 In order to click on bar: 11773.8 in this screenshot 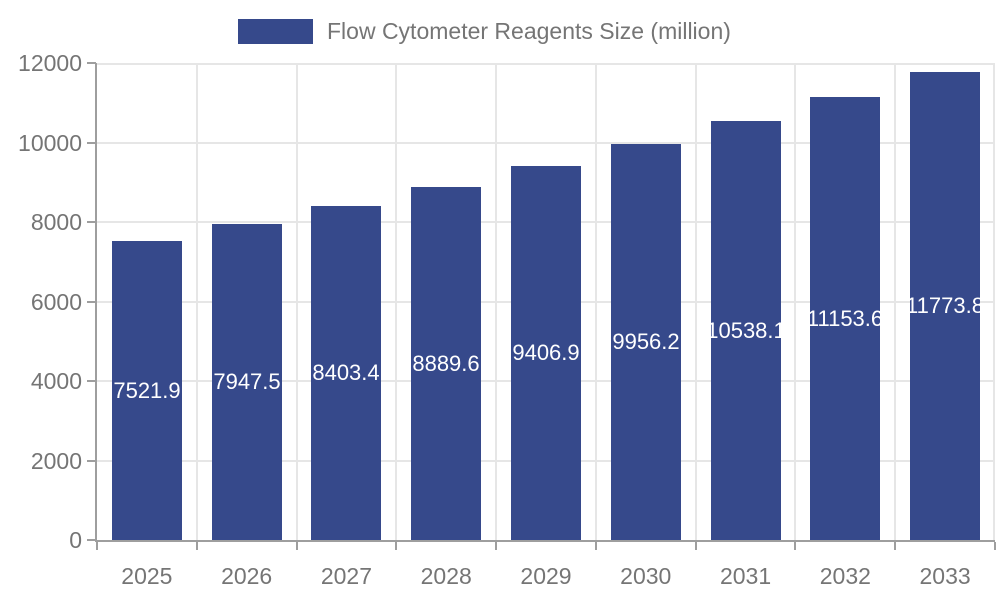, I will do `click(945, 306)`.